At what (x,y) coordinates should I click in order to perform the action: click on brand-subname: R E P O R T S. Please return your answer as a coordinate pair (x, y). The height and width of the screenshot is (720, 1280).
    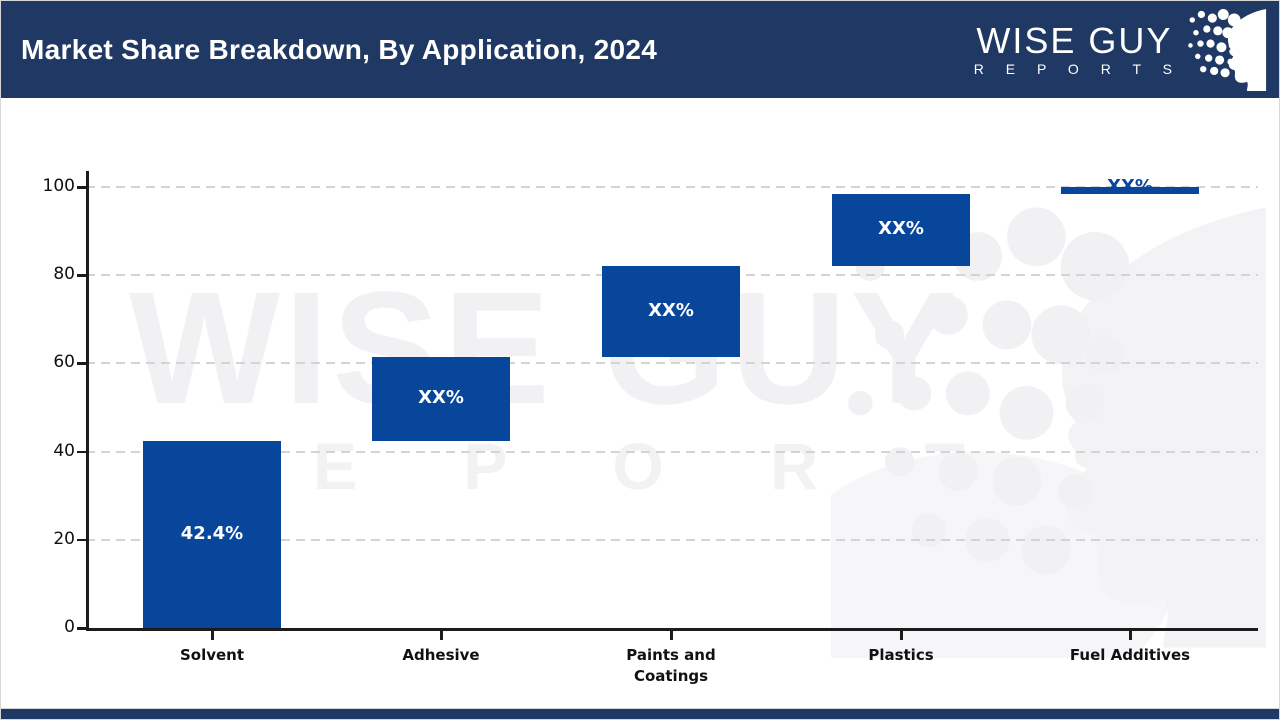
    Looking at the image, I should click on (1077, 69).